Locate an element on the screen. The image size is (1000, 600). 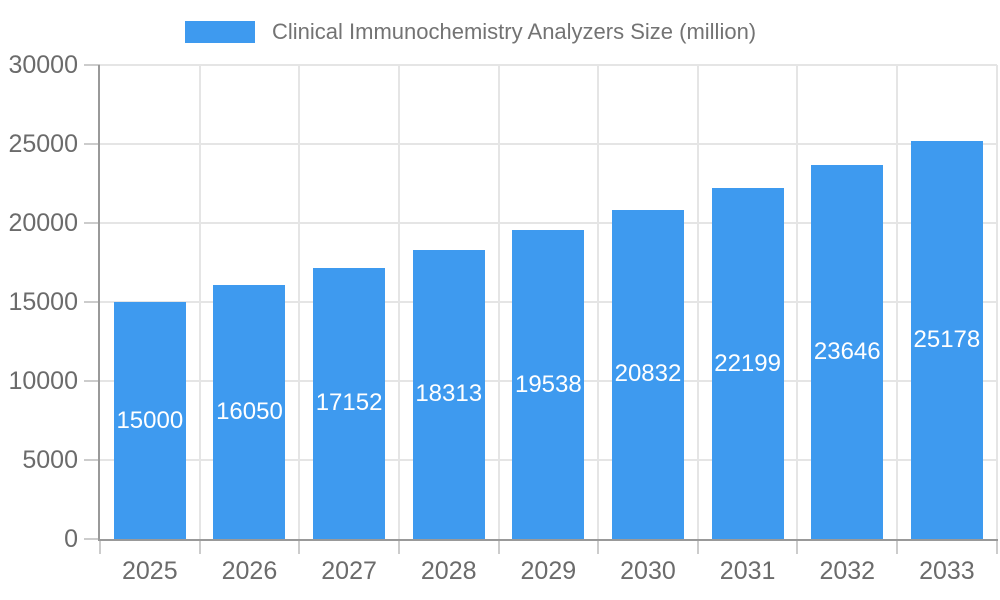
x-axis-tick-label: 2032 is located at coordinates (847, 571).